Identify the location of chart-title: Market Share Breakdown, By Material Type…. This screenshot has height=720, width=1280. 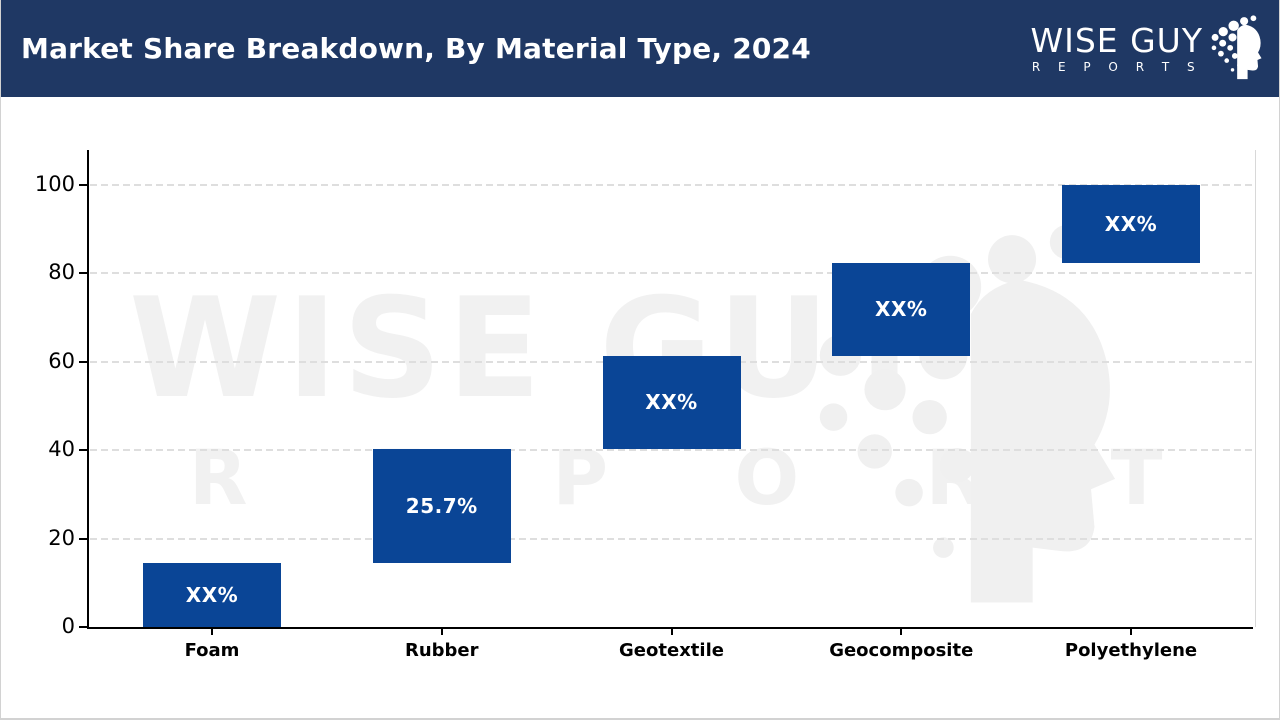
(416, 48).